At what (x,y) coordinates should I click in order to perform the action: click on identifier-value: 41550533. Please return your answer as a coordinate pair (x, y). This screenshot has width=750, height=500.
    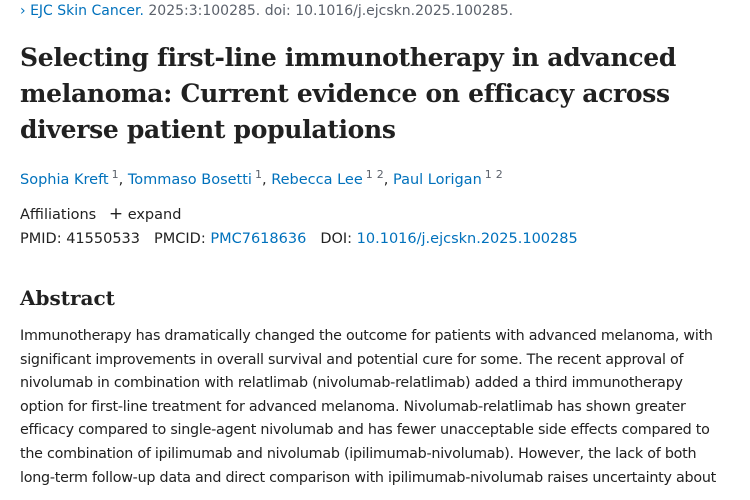
    Looking at the image, I should click on (103, 239).